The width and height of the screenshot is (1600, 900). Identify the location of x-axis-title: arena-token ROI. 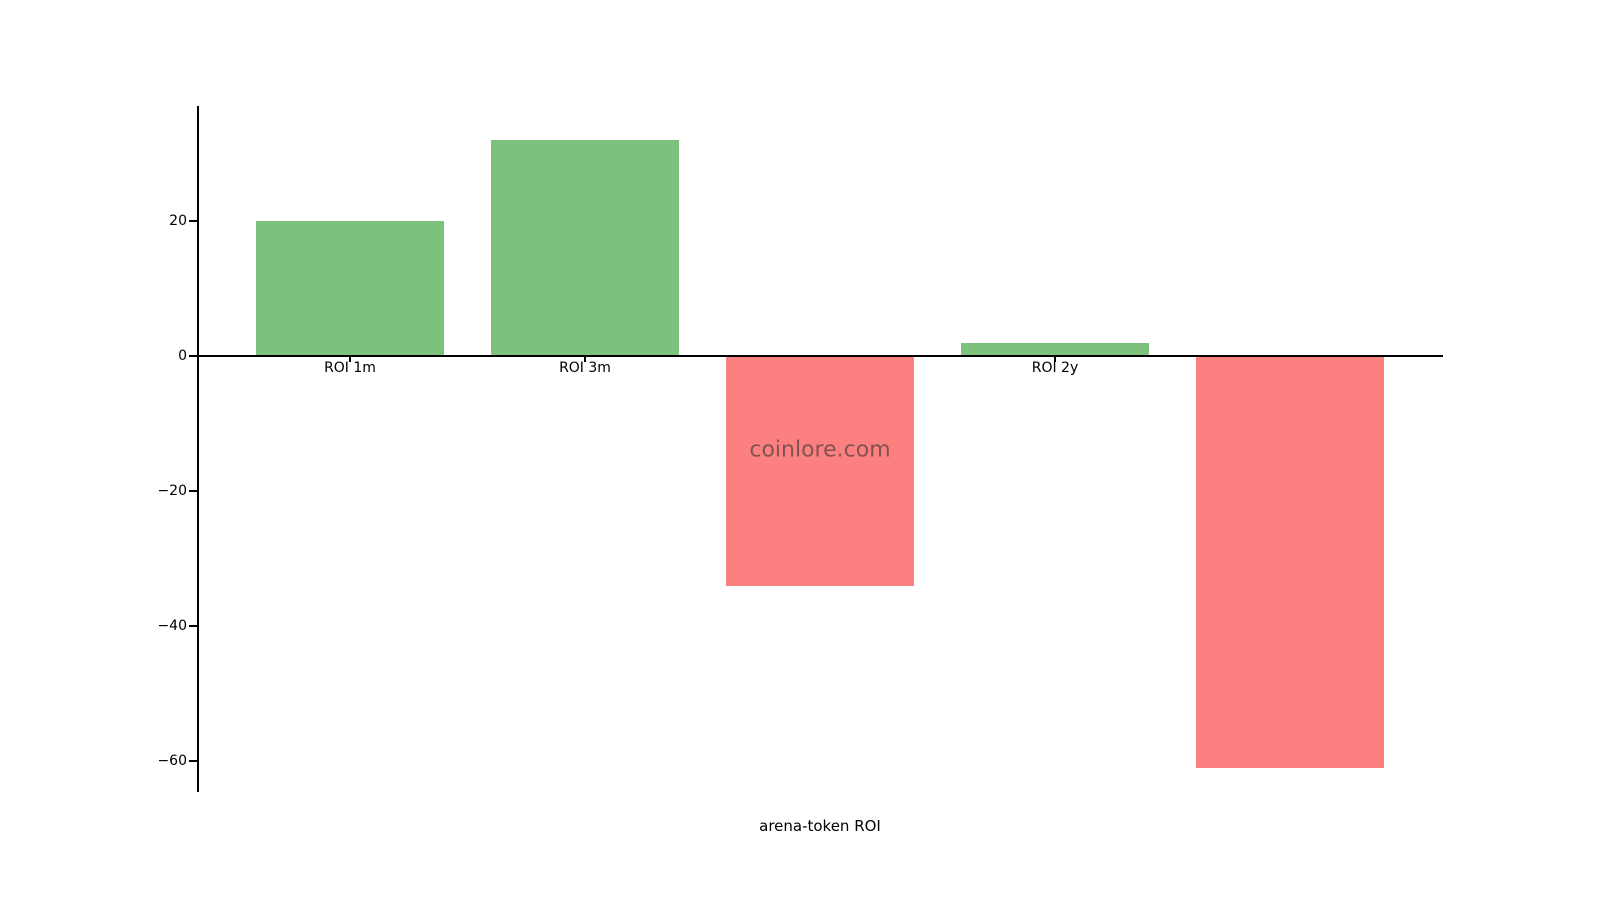
(820, 826).